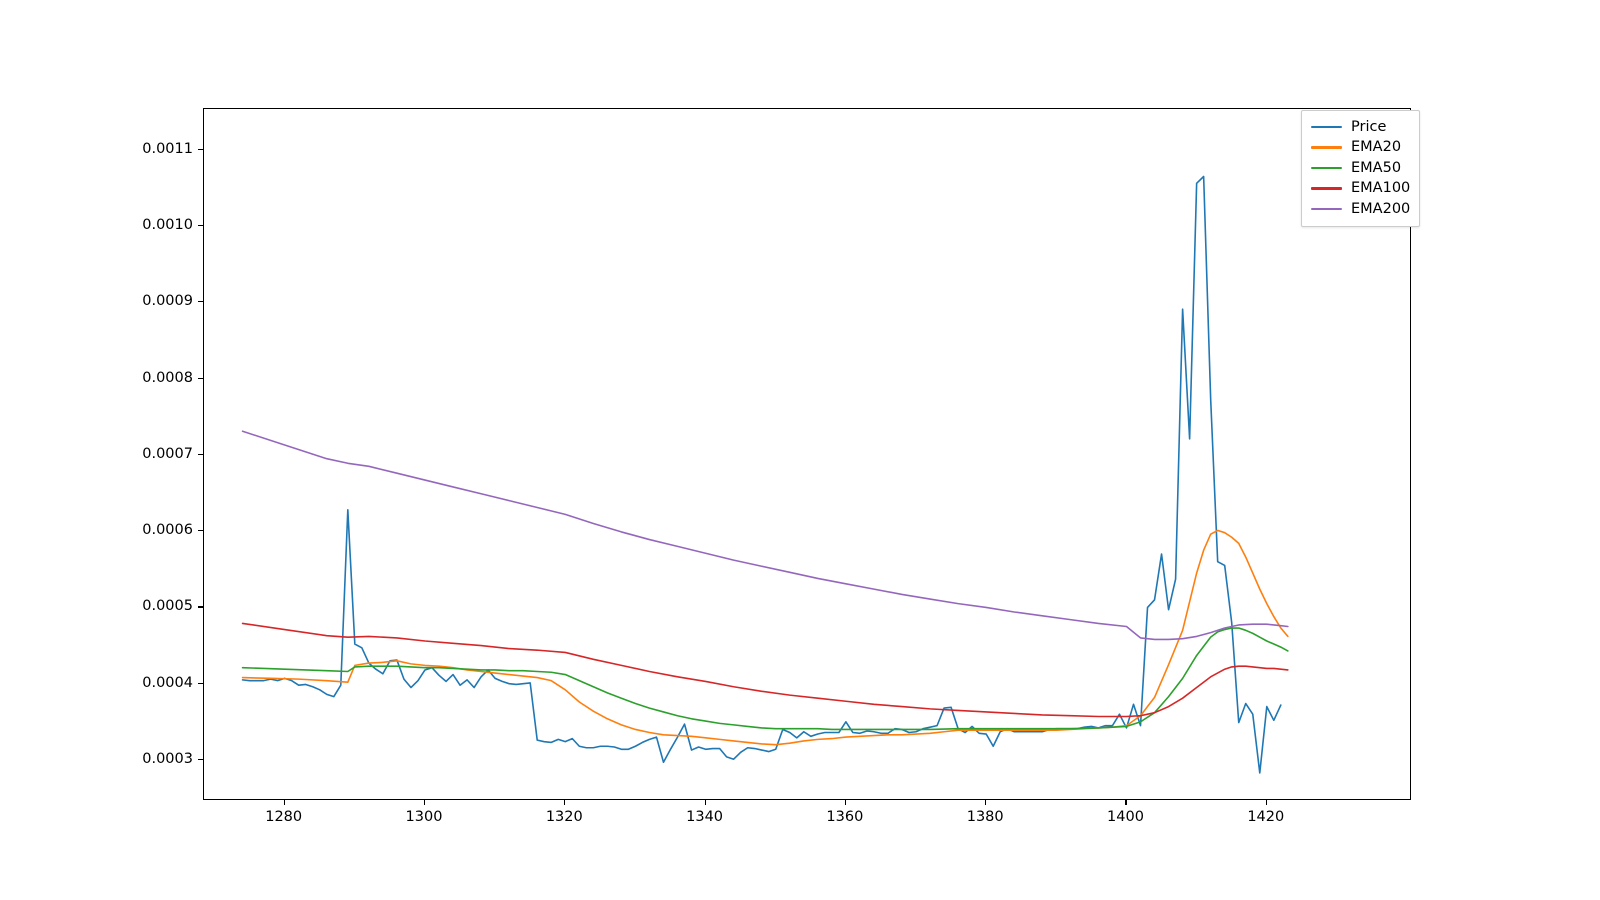  I want to click on series-line-ema100, so click(765, 670).